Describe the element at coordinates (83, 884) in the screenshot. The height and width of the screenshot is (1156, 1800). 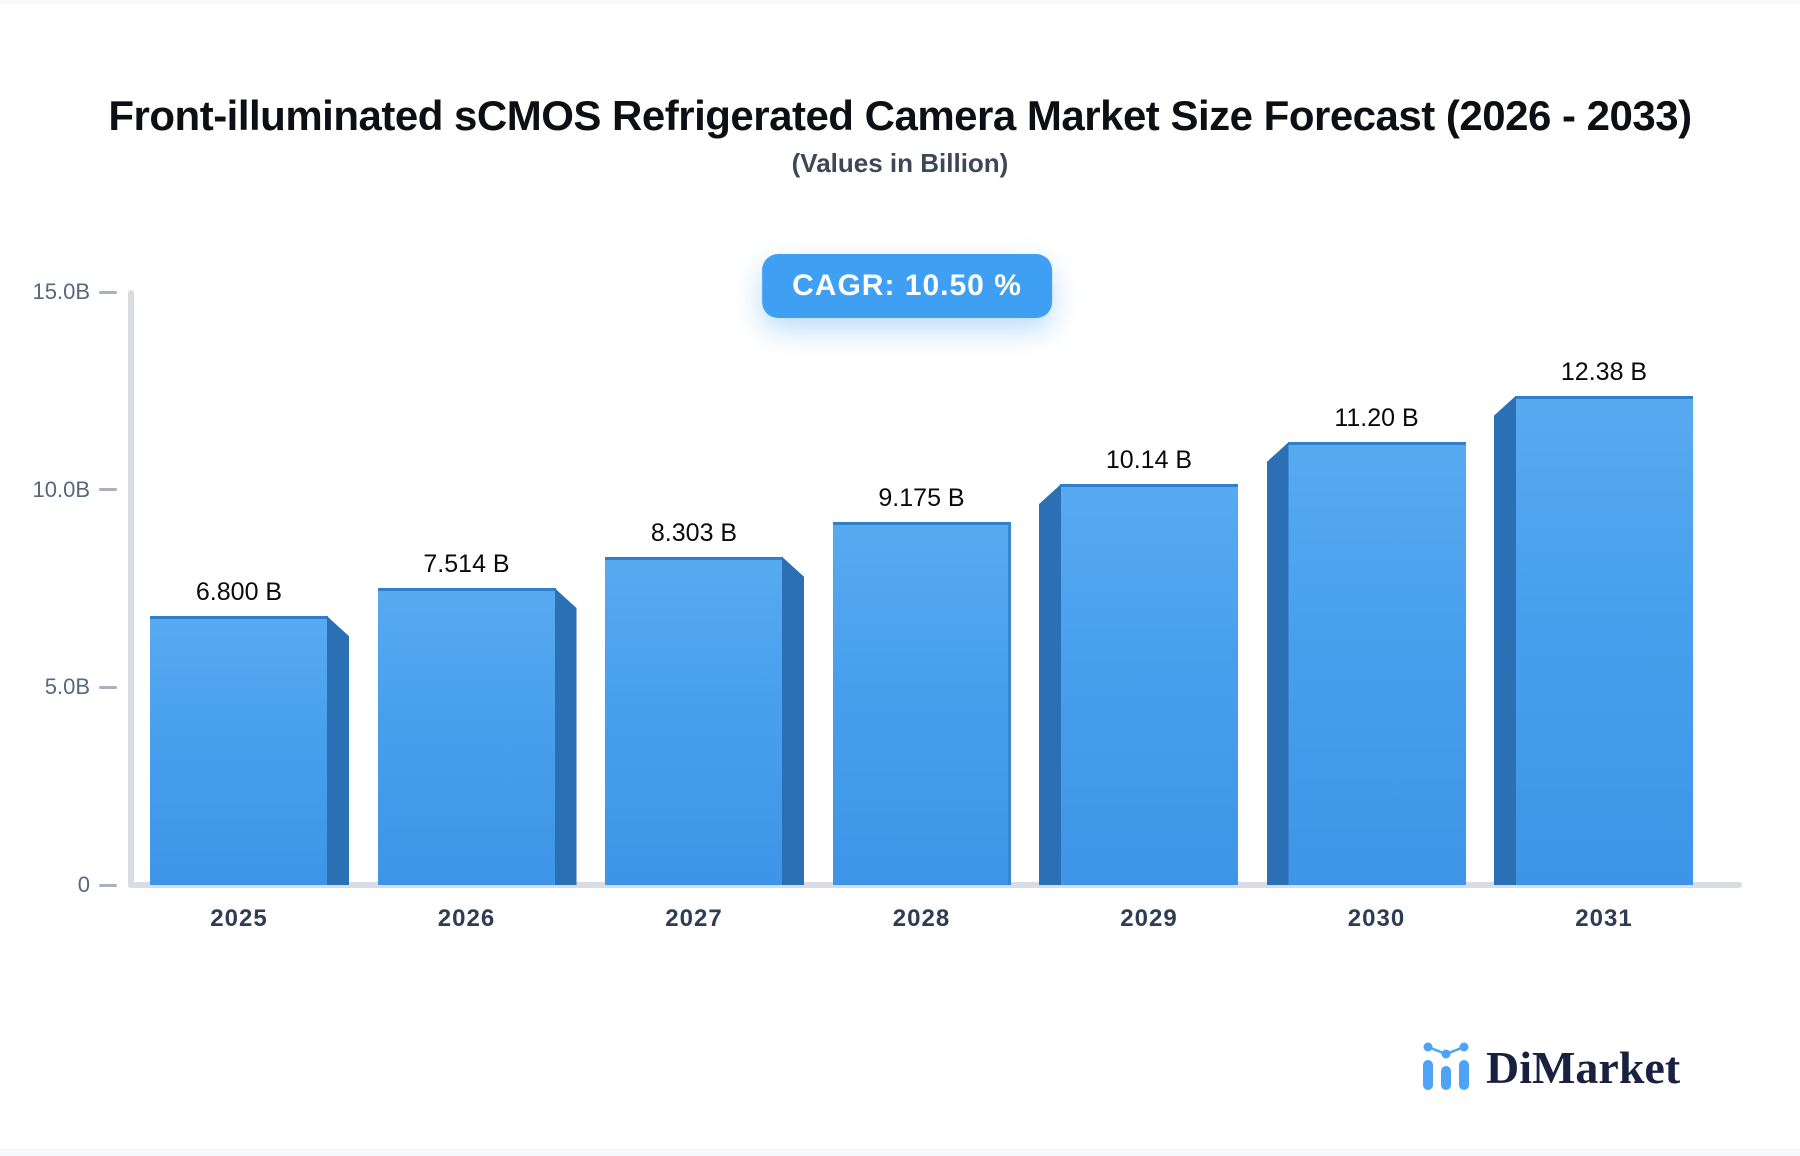
I see `y-tick-label: 0` at that location.